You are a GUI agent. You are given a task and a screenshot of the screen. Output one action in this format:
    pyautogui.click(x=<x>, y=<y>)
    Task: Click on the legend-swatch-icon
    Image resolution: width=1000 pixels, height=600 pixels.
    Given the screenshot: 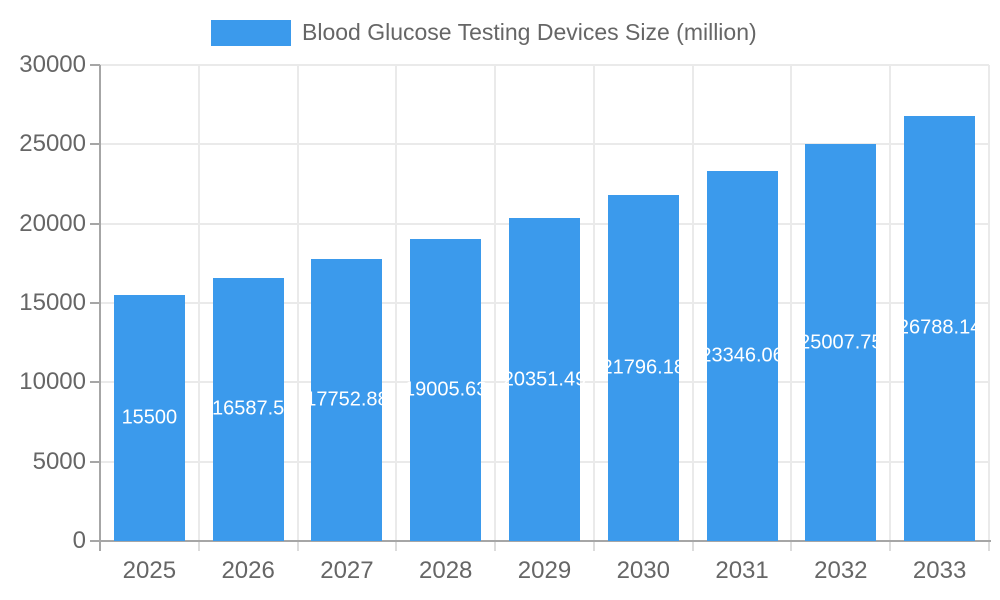 What is the action you would take?
    pyautogui.click(x=251, y=32)
    